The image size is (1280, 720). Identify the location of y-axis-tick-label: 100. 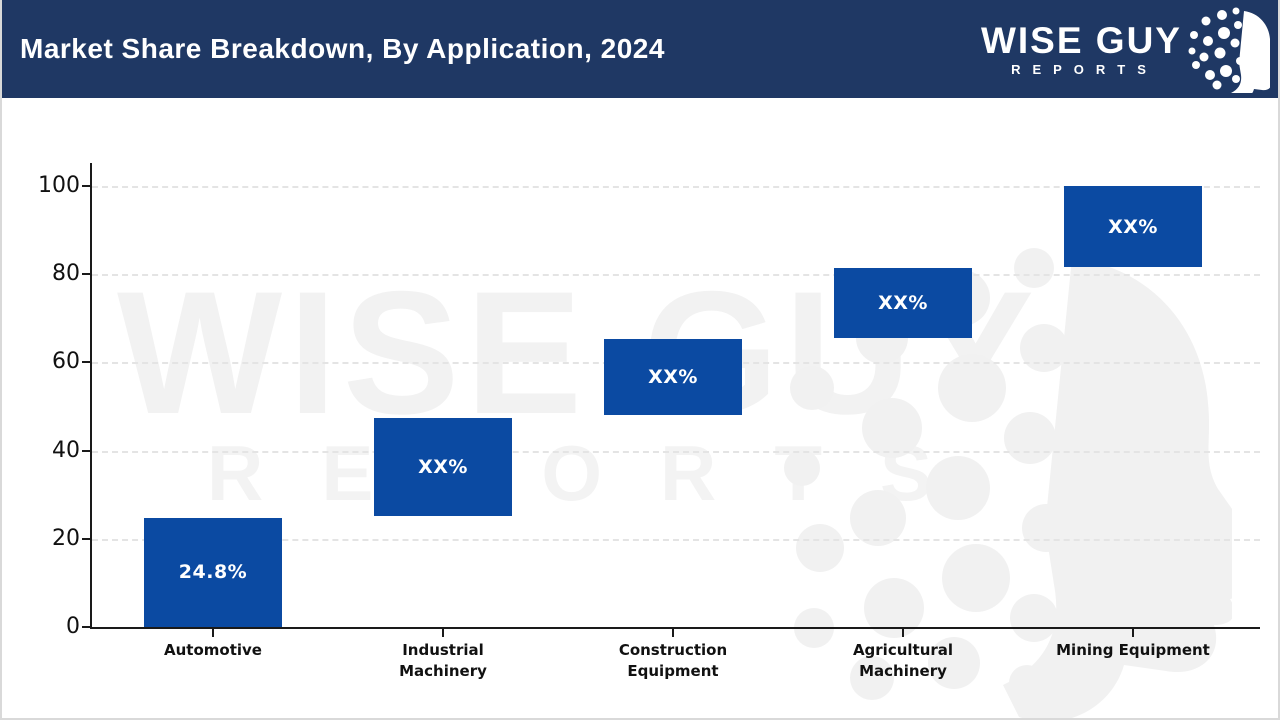
(59, 185).